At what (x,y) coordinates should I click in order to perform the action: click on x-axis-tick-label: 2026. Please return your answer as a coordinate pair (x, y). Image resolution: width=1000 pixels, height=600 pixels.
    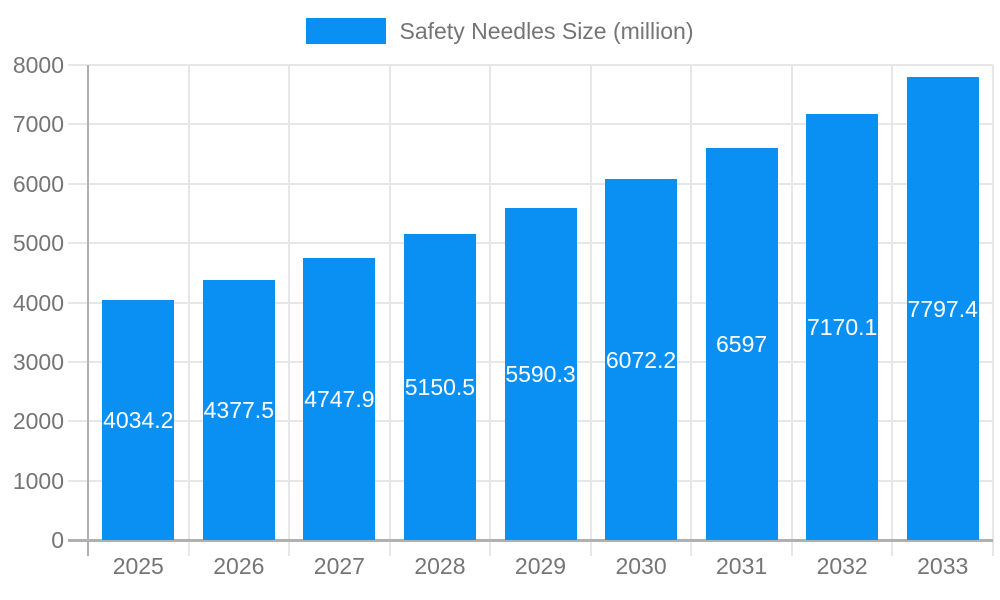
    Looking at the image, I should click on (239, 566).